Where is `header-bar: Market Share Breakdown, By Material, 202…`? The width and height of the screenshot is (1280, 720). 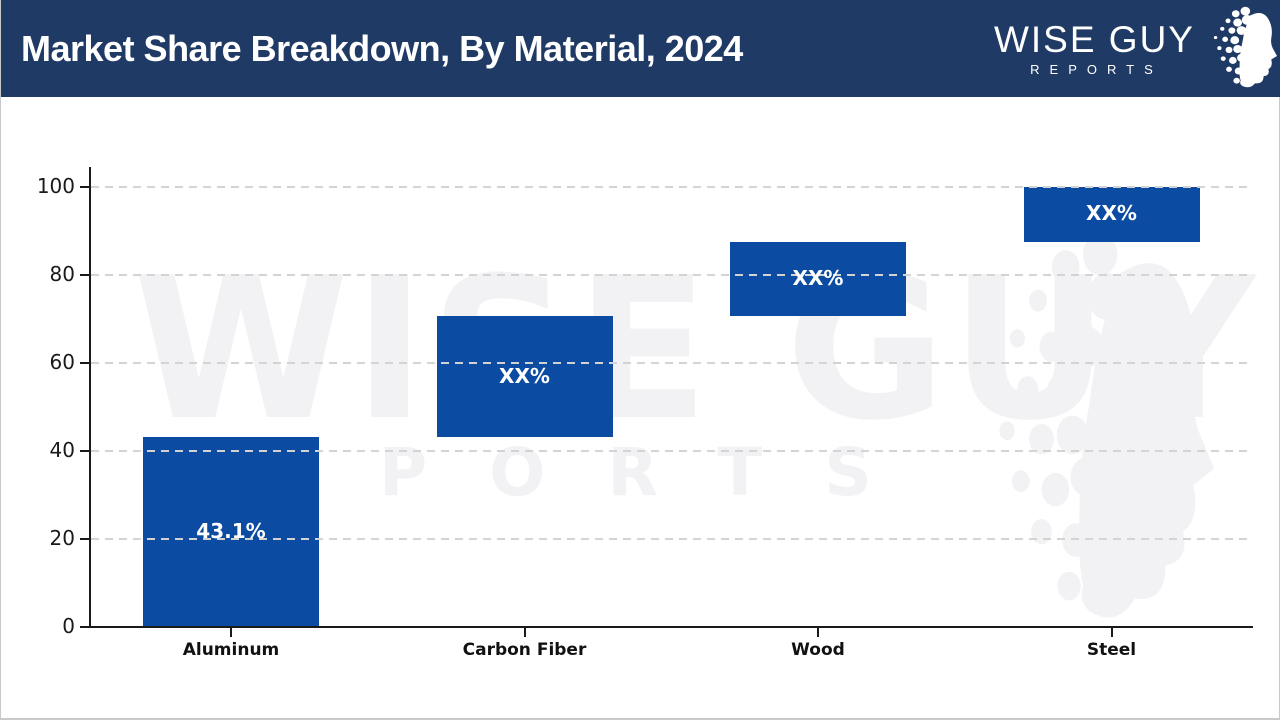
header-bar: Market Share Breakdown, By Material, 202… is located at coordinates (640, 48).